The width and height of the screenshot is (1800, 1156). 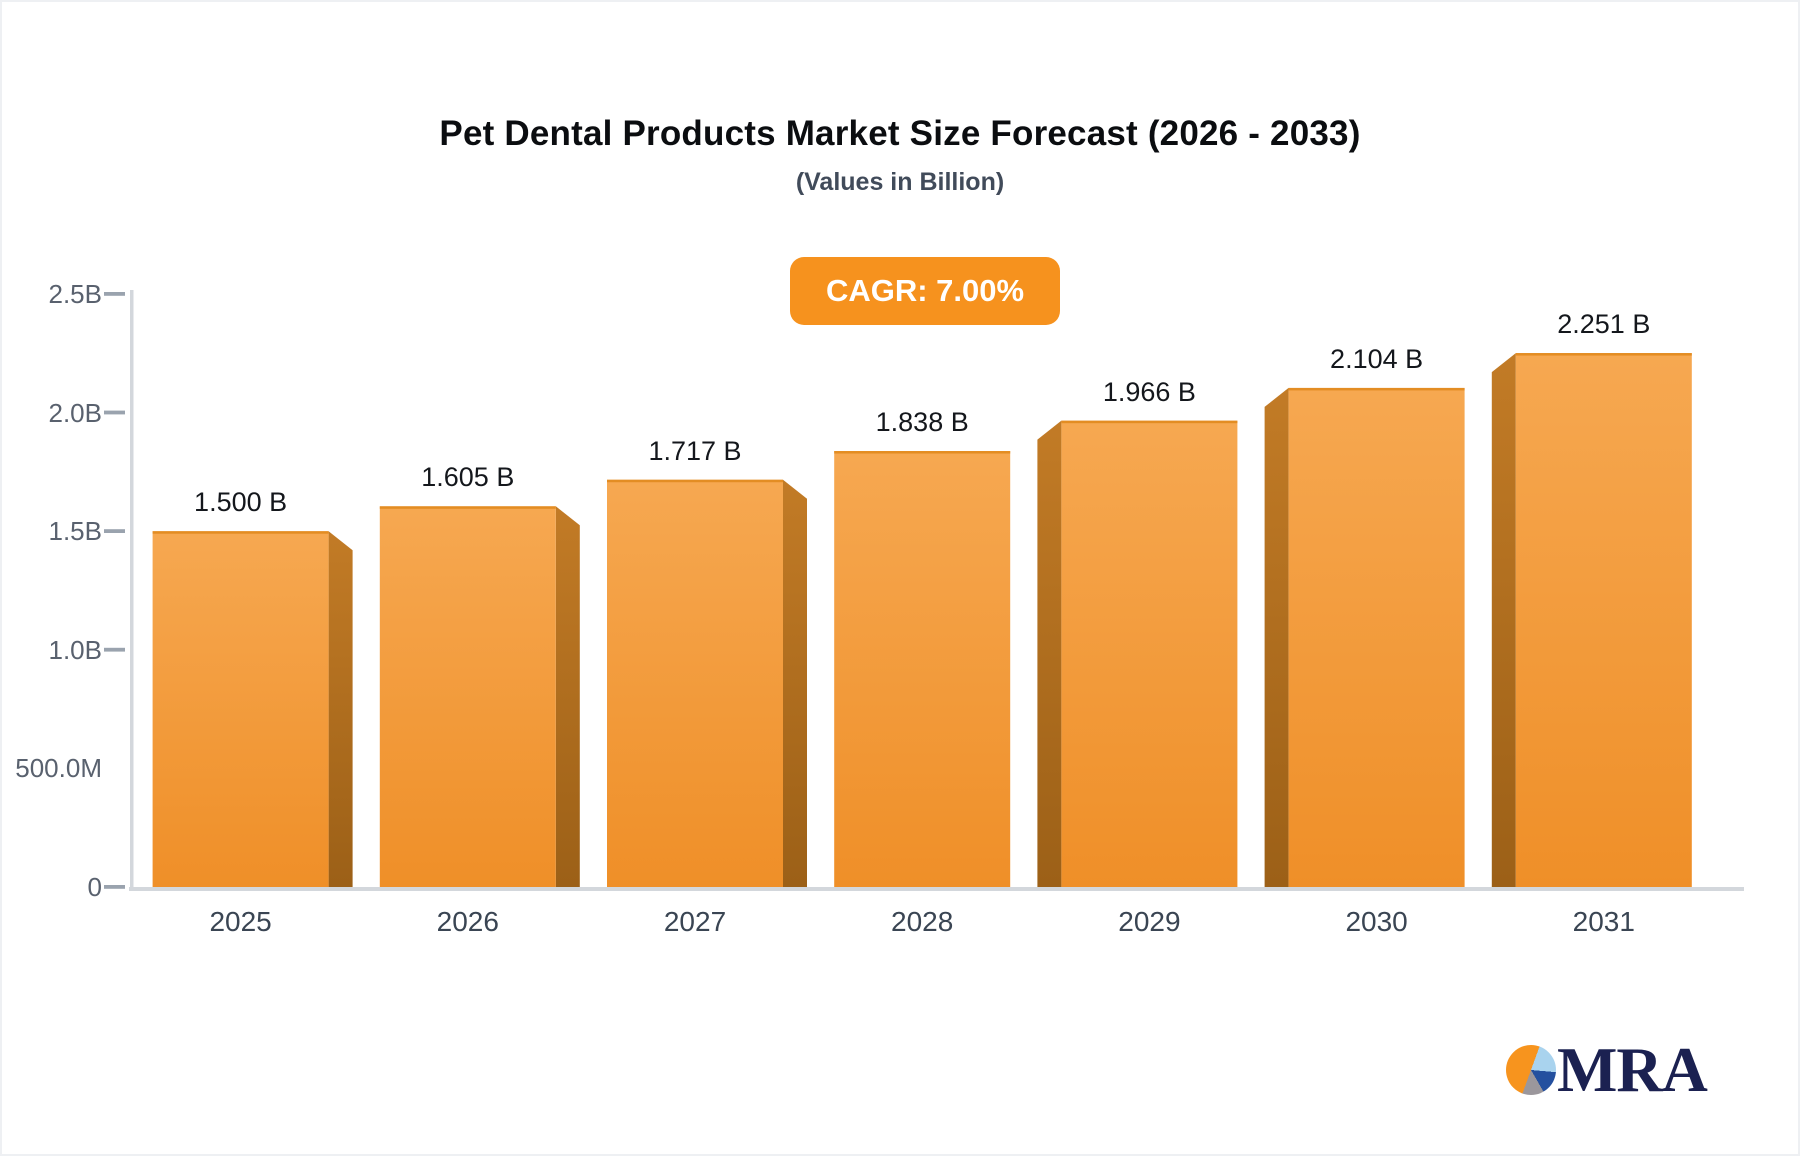 What do you see at coordinates (479, 696) in the screenshot?
I see `bar-2026` at bounding box center [479, 696].